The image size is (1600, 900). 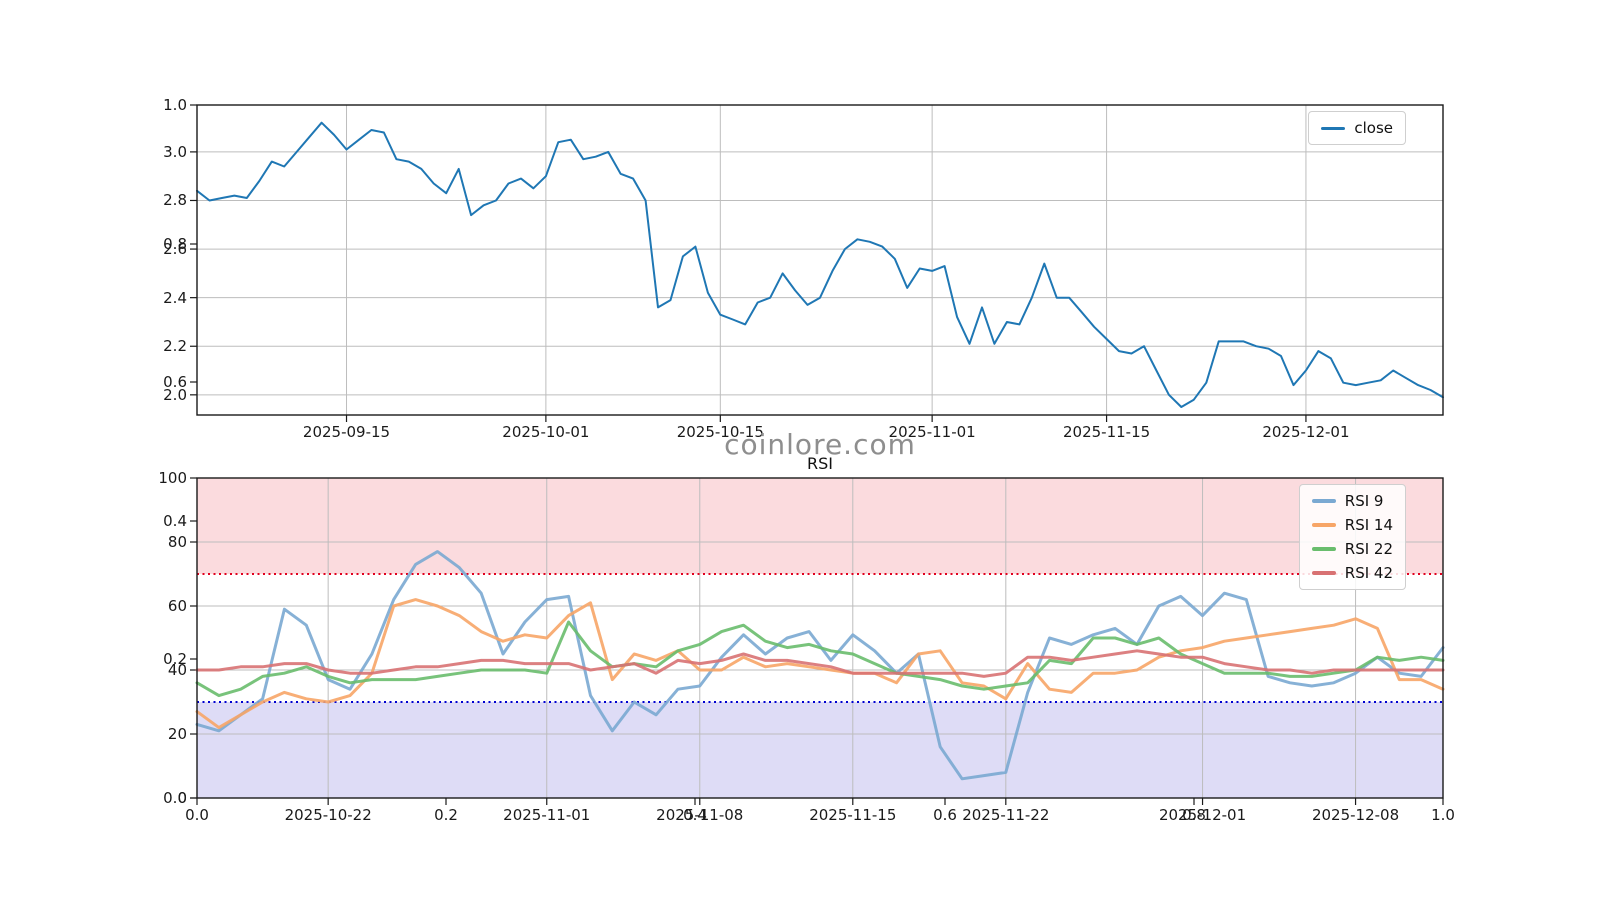 I want to click on rsi-title: RSI, so click(x=820, y=463).